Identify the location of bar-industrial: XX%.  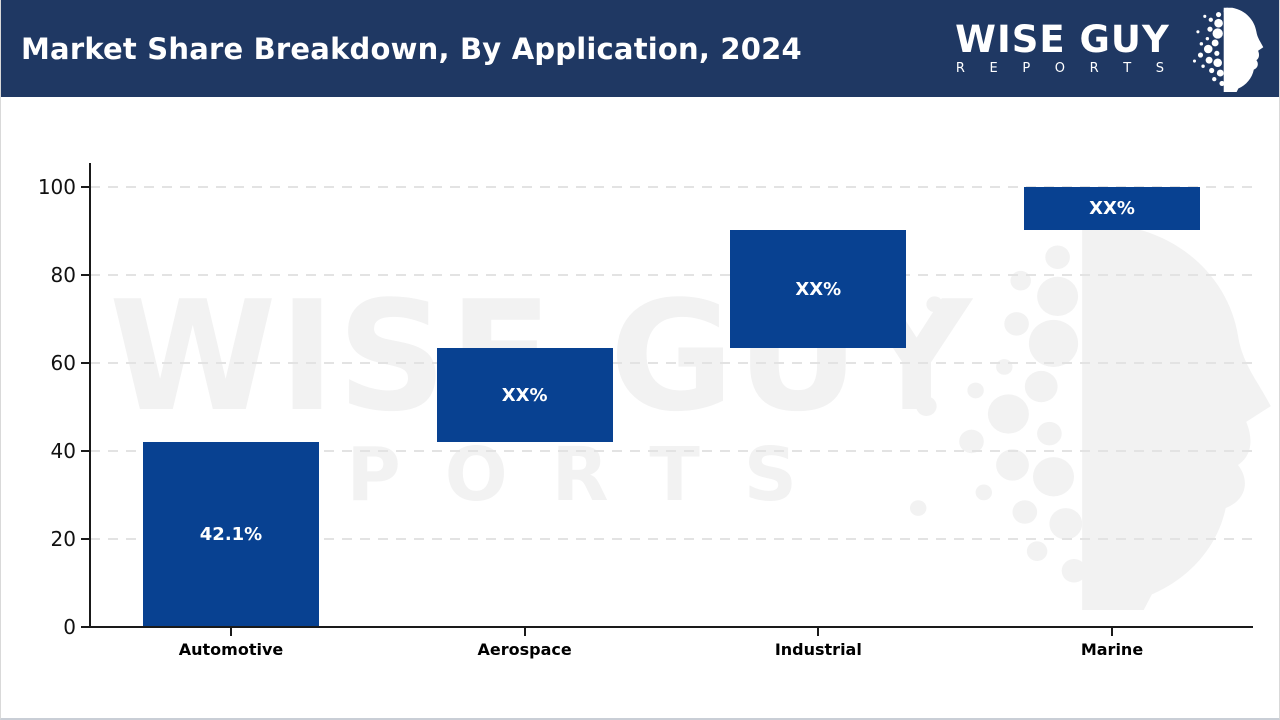
(818, 289).